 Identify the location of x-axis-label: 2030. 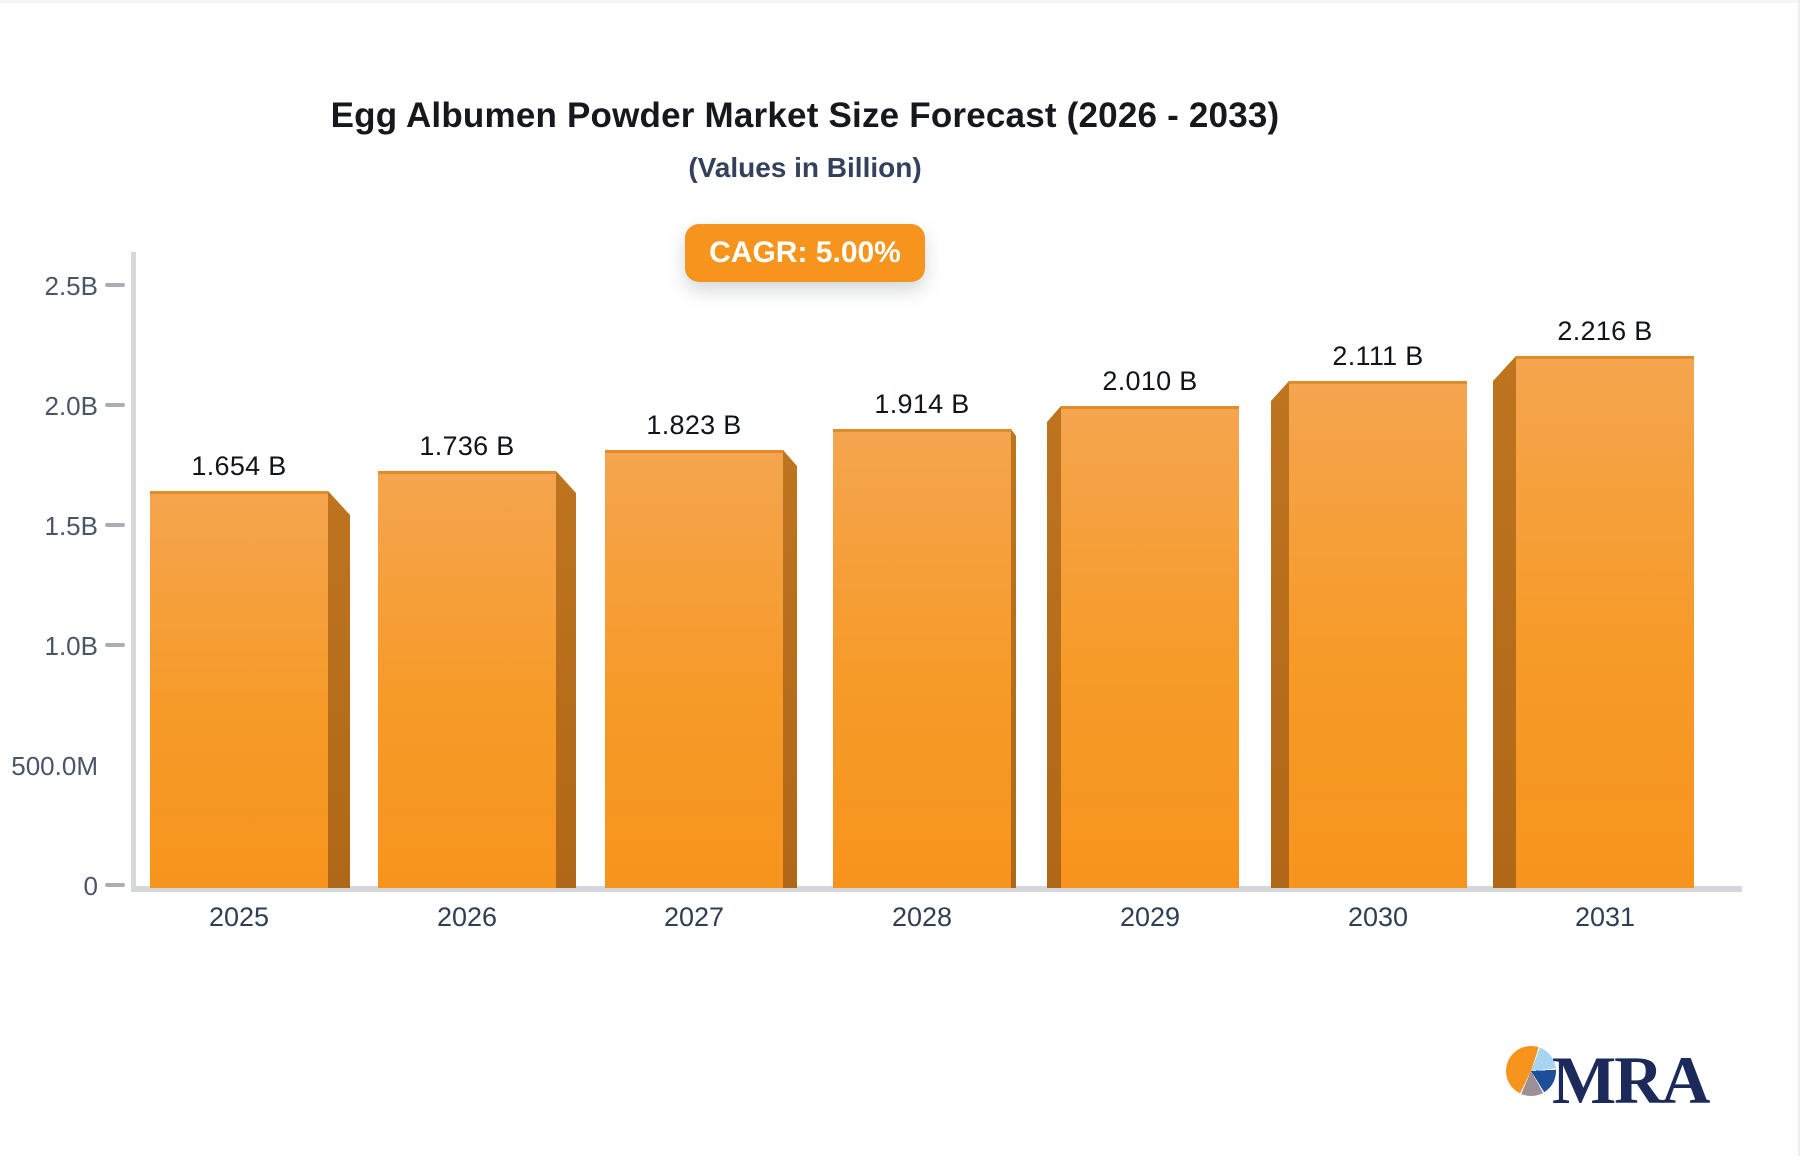
(1378, 917).